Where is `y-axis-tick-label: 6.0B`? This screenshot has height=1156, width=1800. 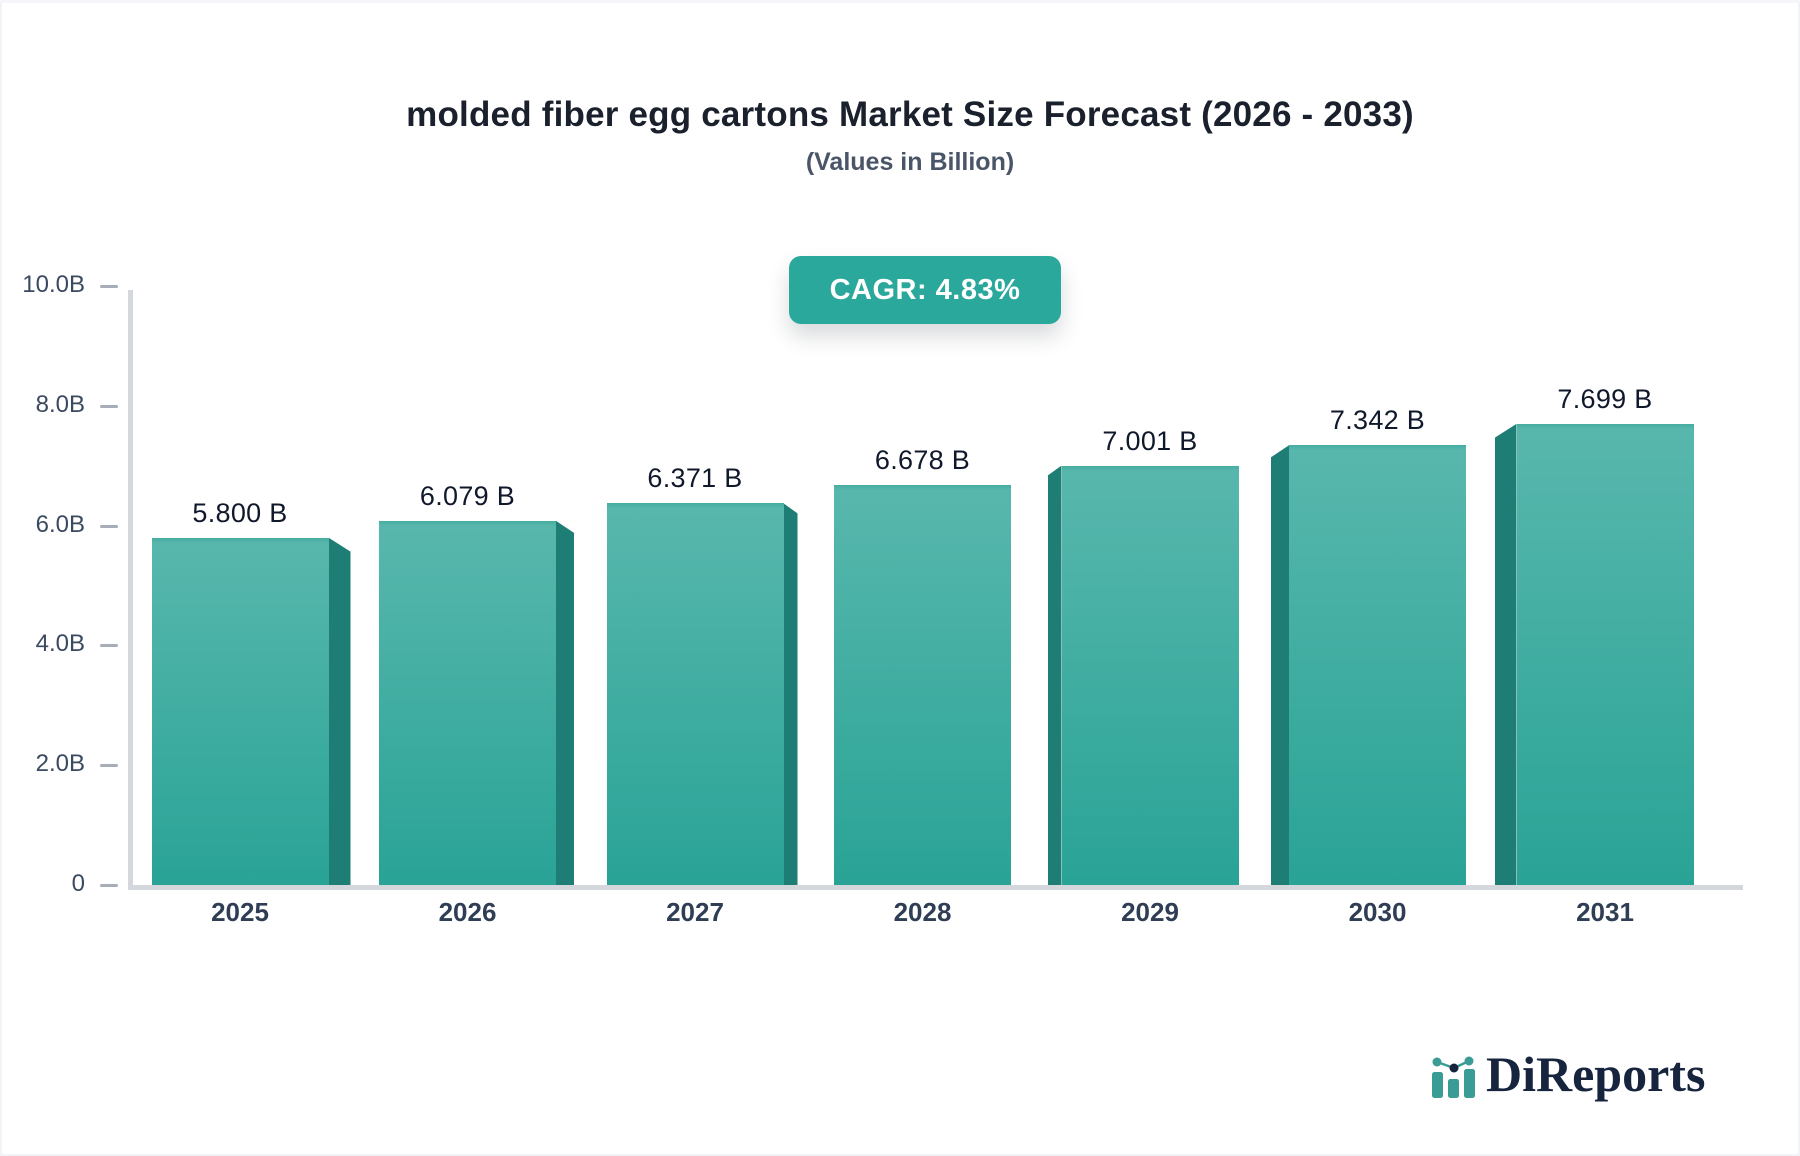 y-axis-tick-label: 6.0B is located at coordinates (60, 524).